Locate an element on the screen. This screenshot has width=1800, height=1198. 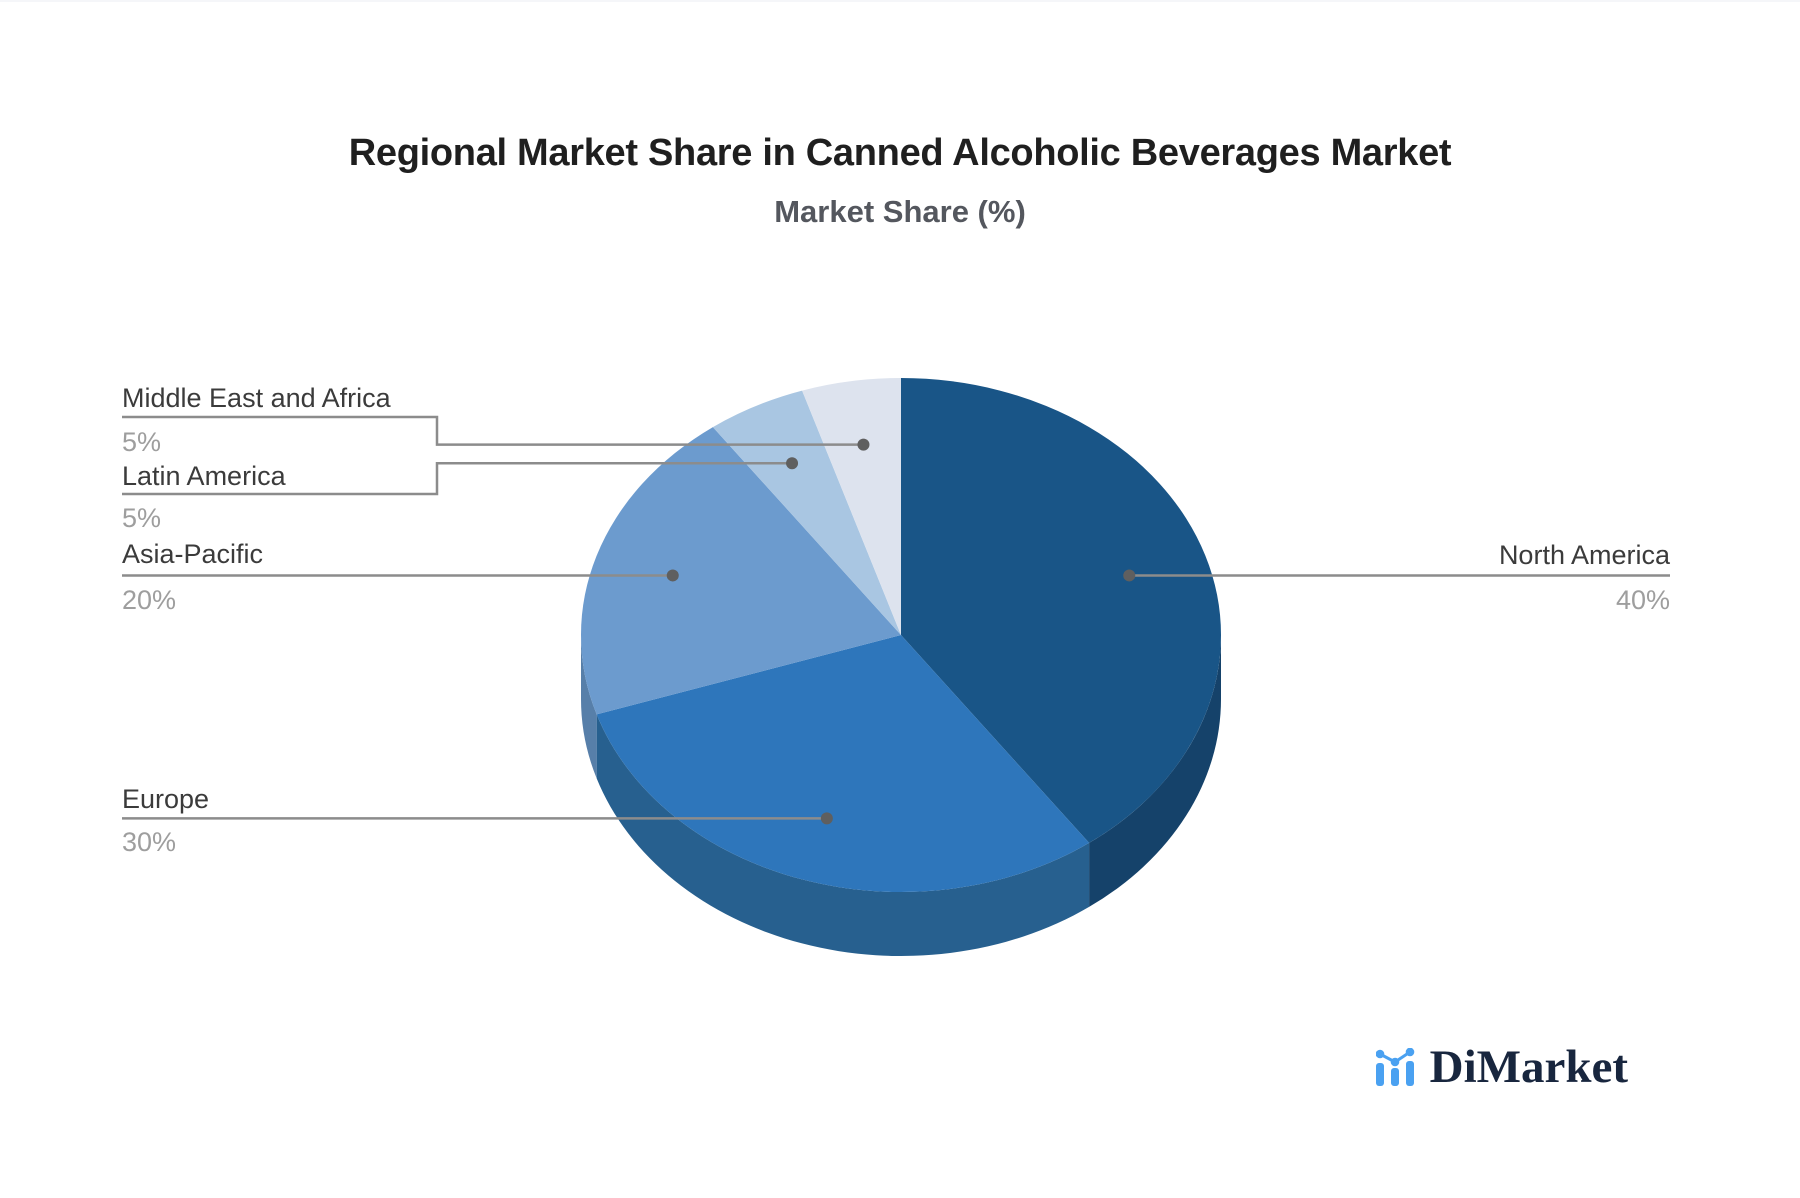
leader-dot-north-america is located at coordinates (1129, 575).